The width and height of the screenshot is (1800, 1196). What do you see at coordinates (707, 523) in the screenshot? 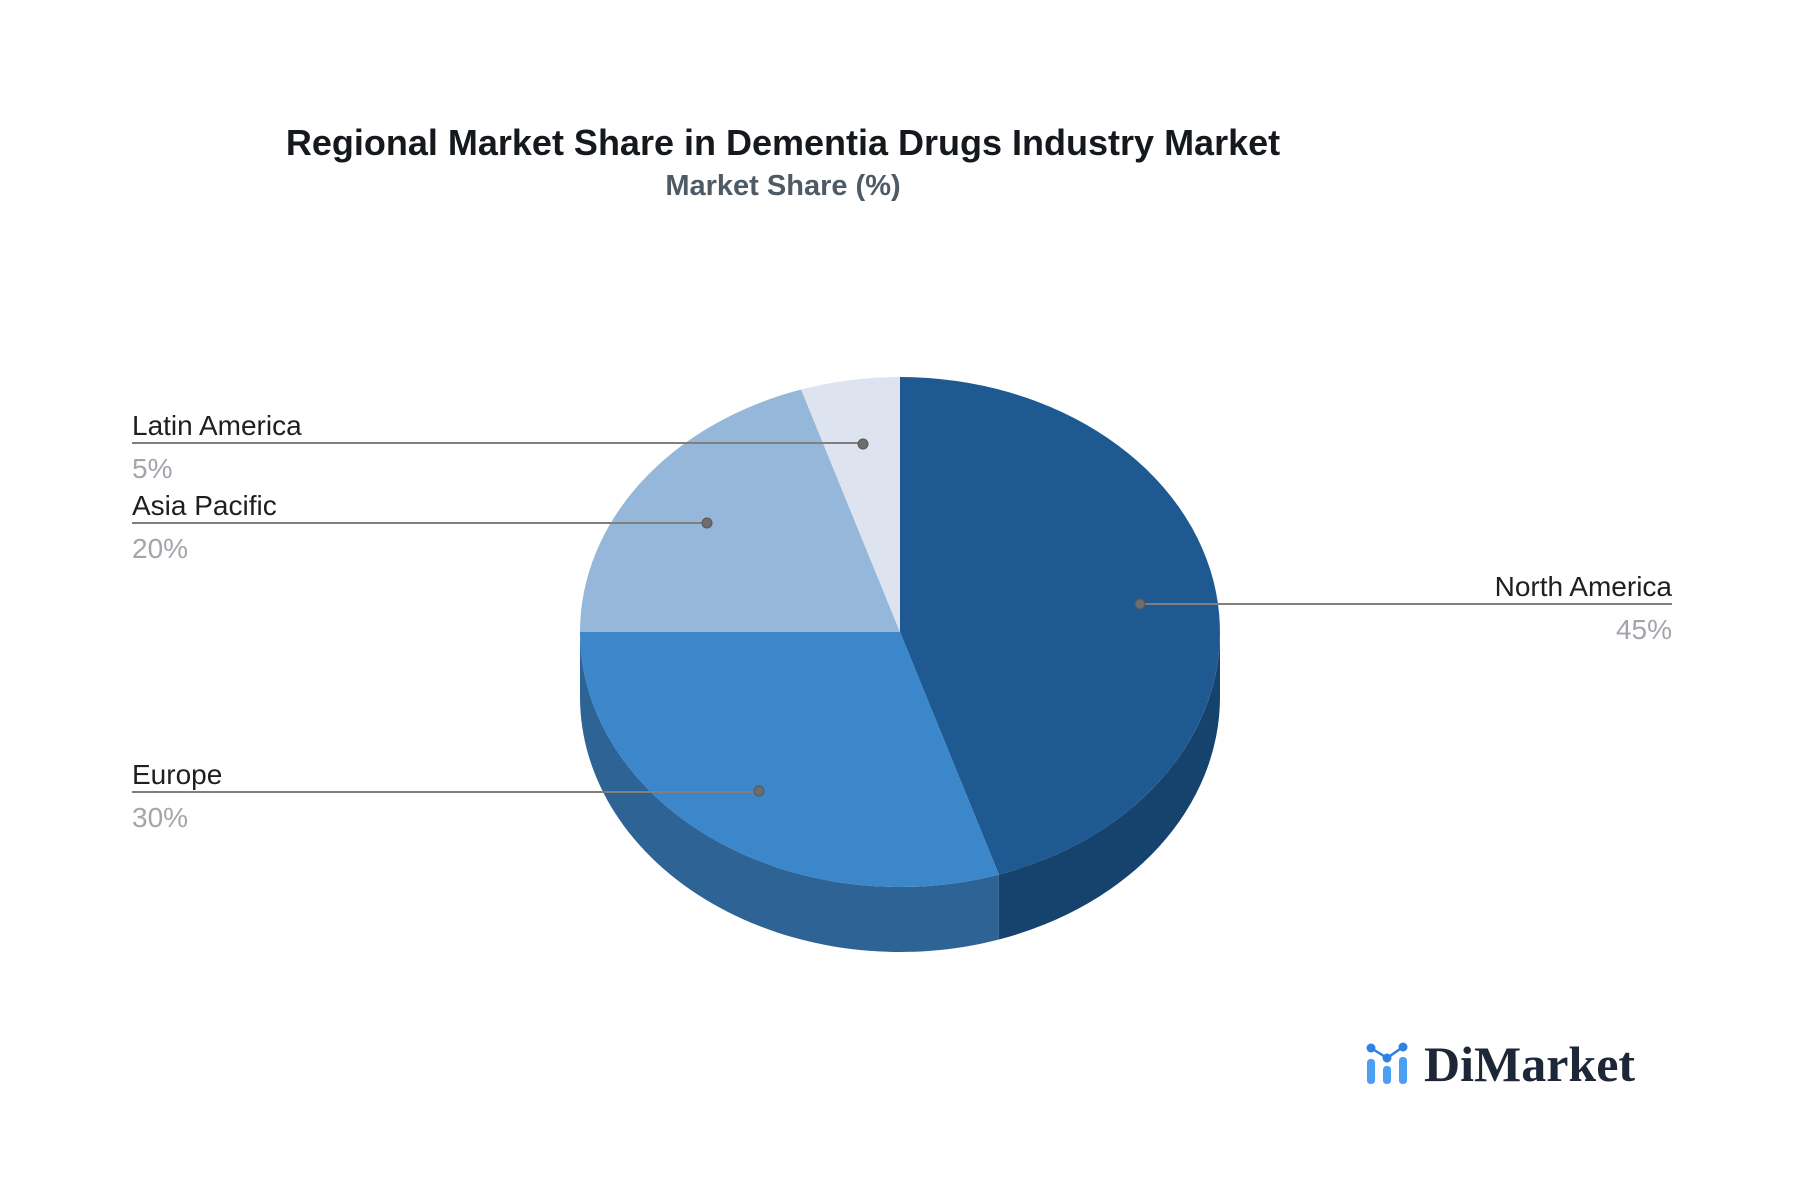
I see `leader-dot-asia-pacific` at bounding box center [707, 523].